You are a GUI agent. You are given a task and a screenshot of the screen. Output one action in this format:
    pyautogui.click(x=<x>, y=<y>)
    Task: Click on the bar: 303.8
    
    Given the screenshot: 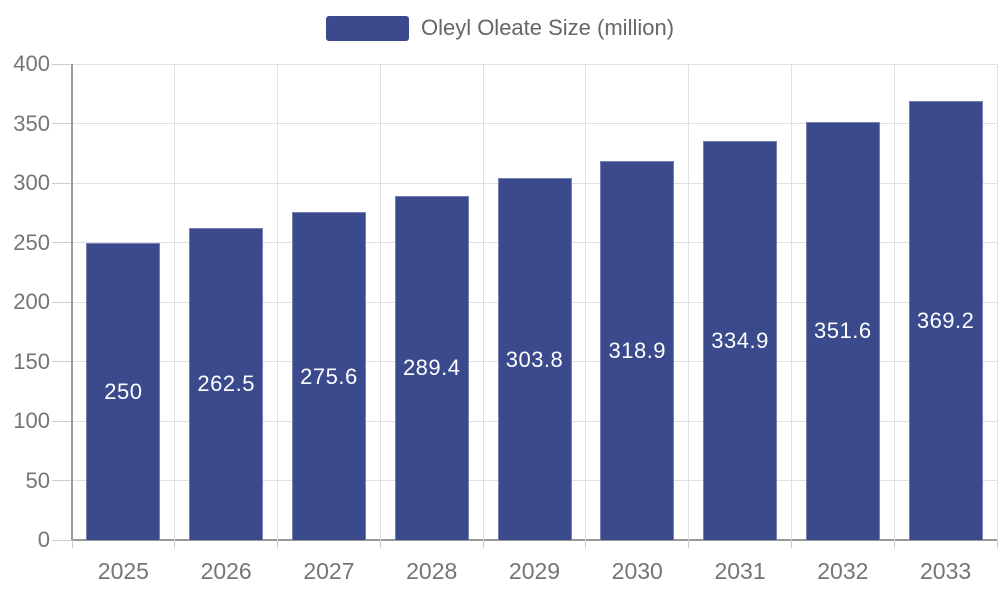 What is the action you would take?
    pyautogui.click(x=534, y=359)
    